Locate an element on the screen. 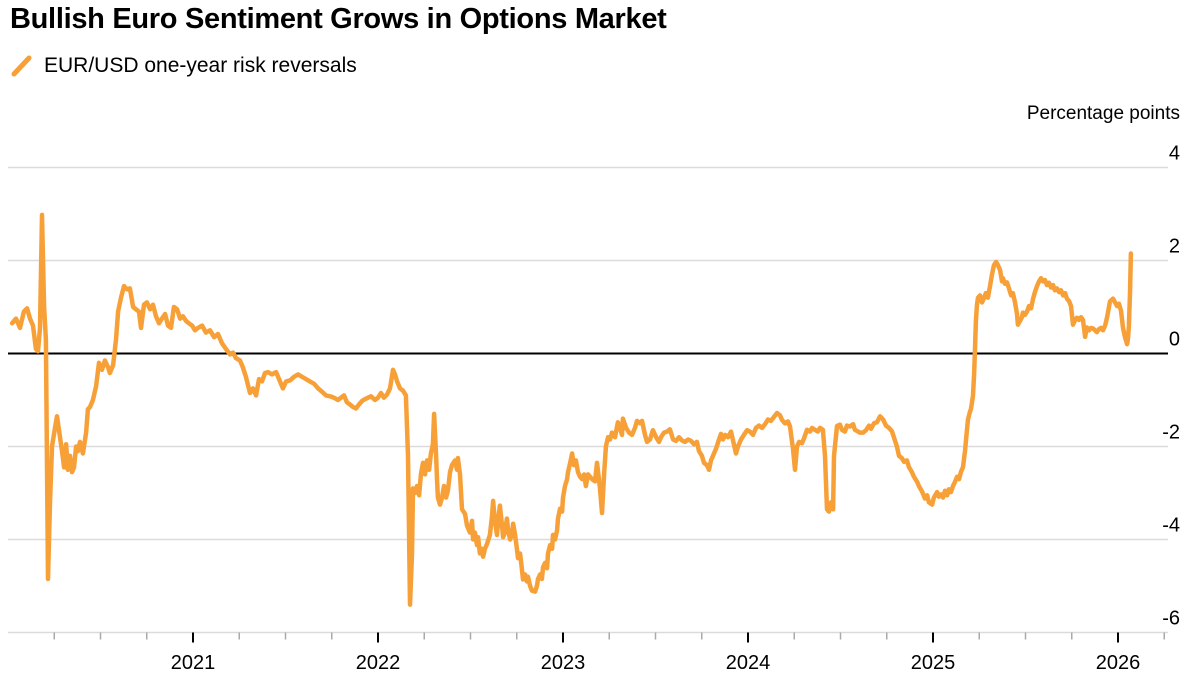 This screenshot has width=1191, height=684. legend: EUR/USD one-year risk reversals is located at coordinates (184, 66).